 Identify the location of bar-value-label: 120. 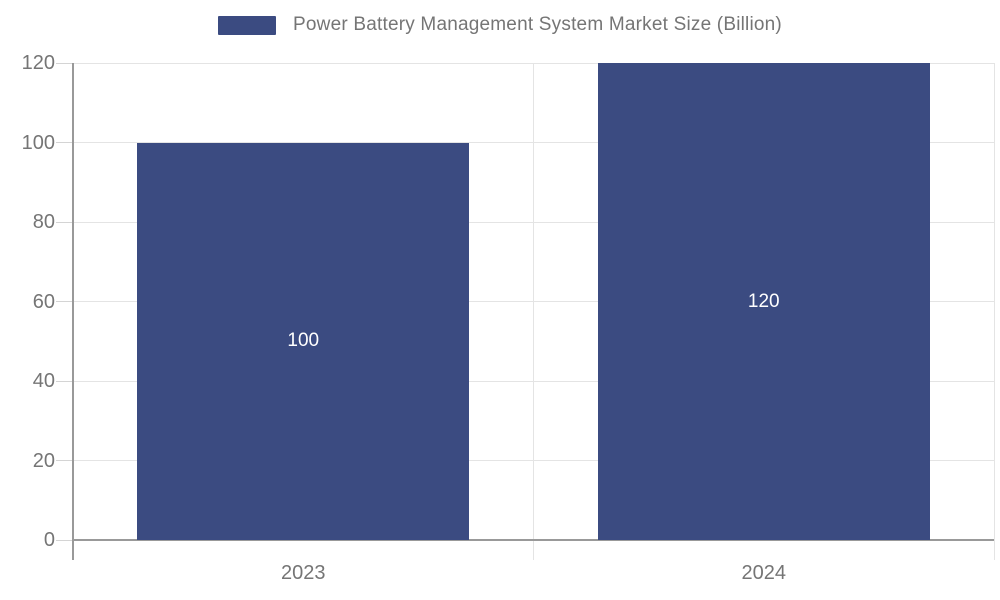
(763, 301).